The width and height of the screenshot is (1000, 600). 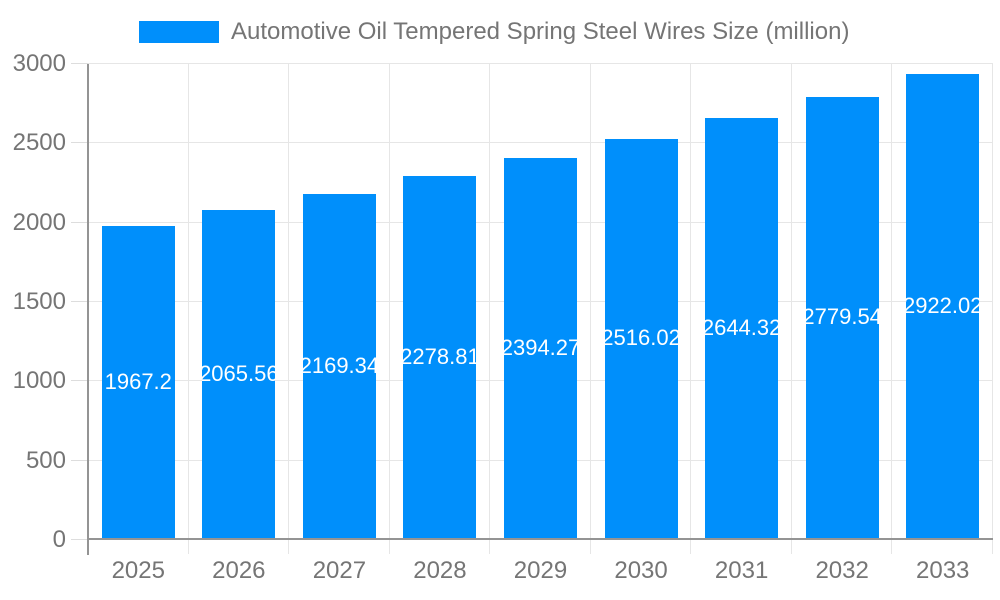 I want to click on y-axis-tick-label: 500, so click(x=45, y=460).